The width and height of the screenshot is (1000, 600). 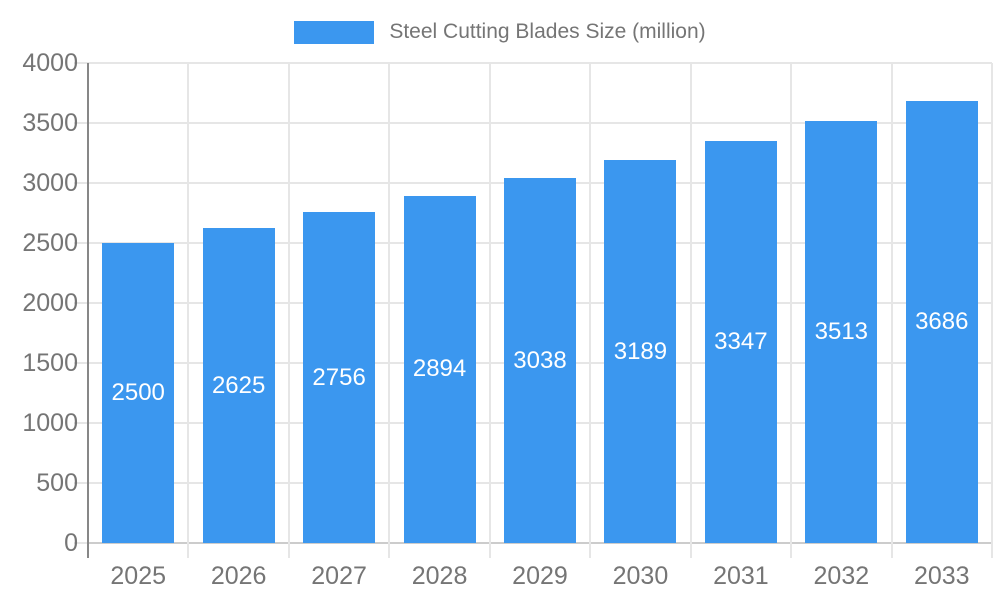 I want to click on bar: 2756, so click(x=339, y=377).